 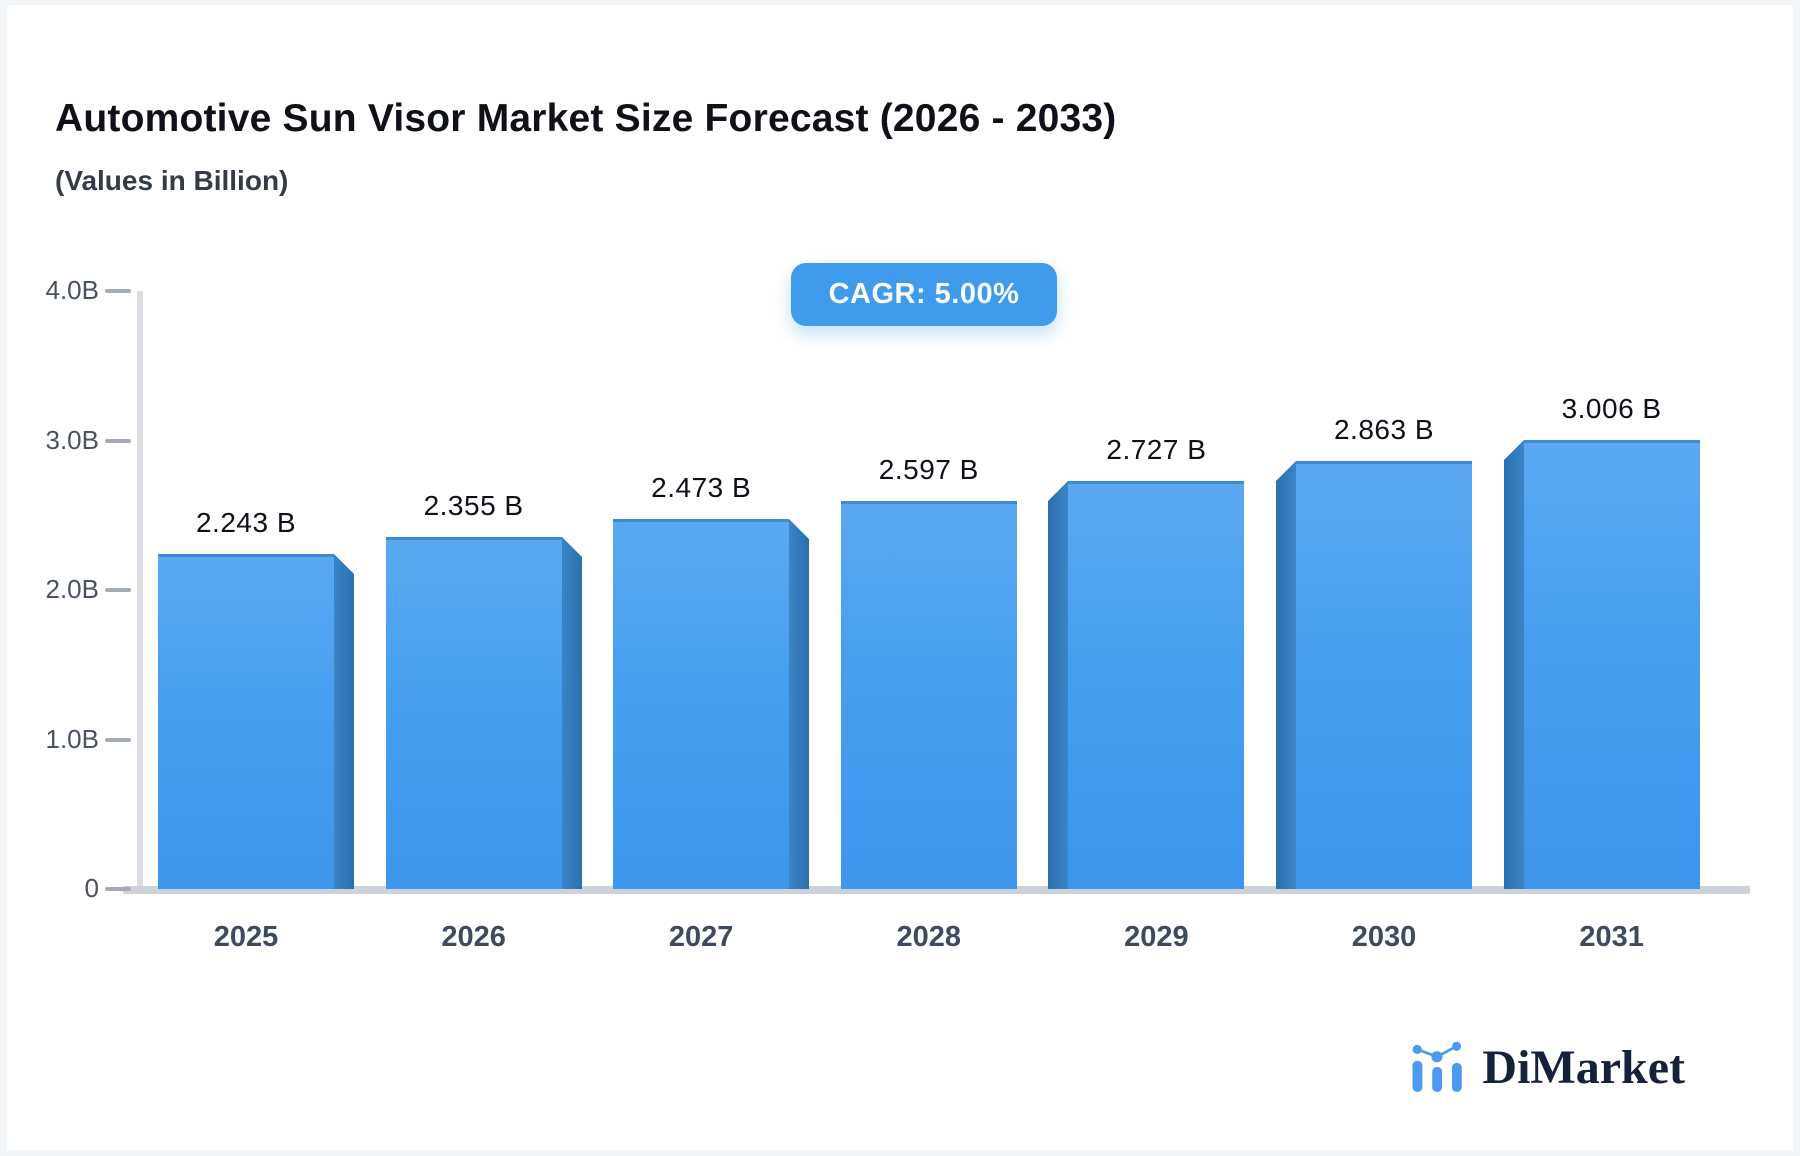 What do you see at coordinates (701, 704) in the screenshot?
I see `bar-2027` at bounding box center [701, 704].